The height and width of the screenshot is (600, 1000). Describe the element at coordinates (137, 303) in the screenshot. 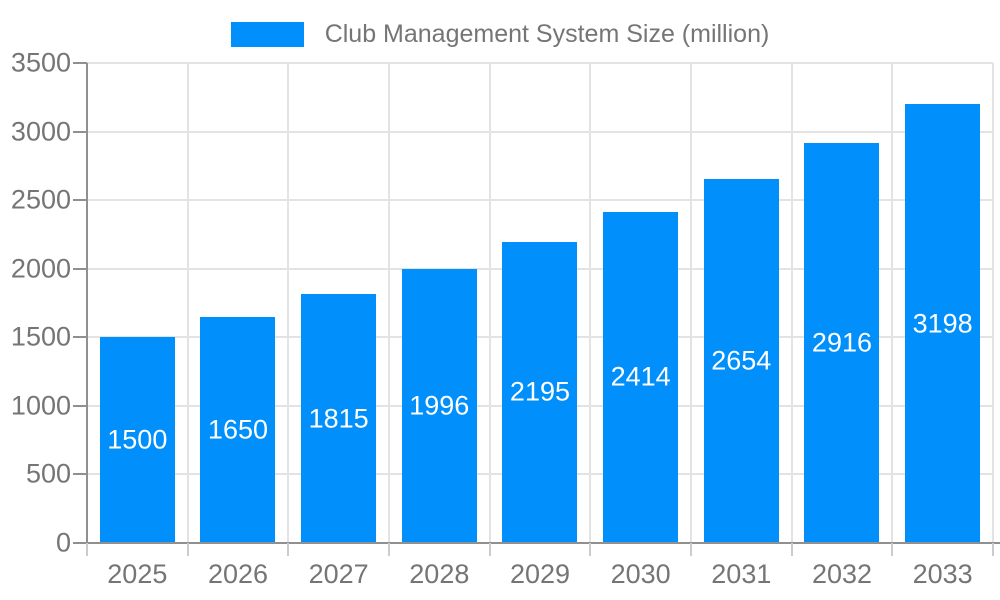

I see `bar-slot: 1500` at that location.